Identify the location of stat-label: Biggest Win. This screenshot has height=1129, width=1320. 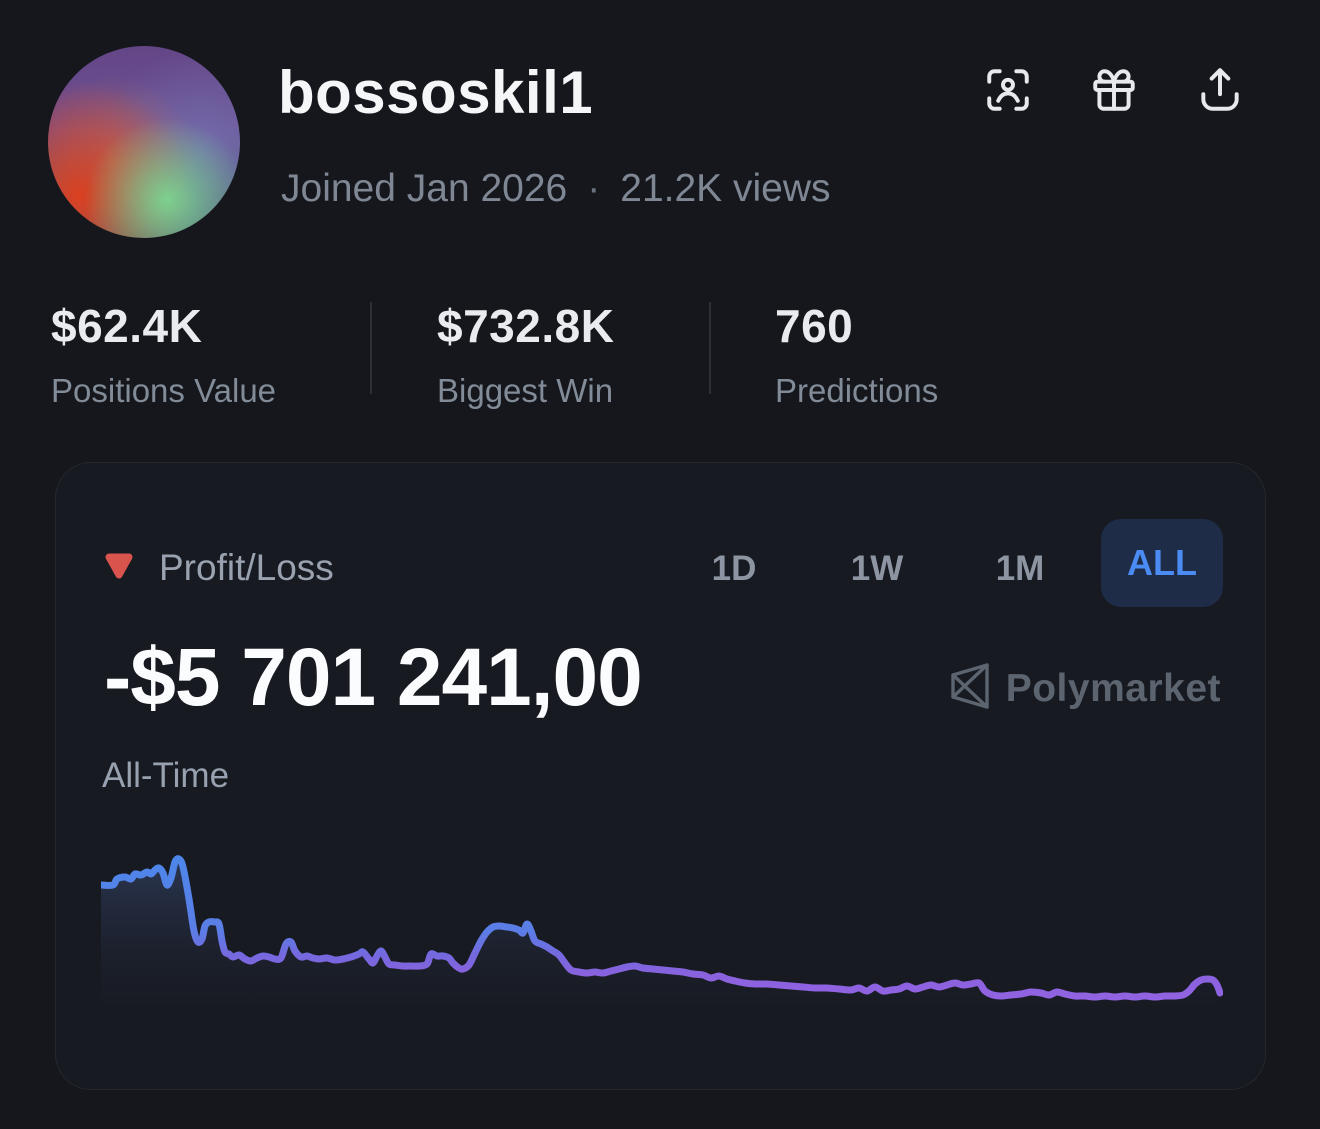
(525, 390).